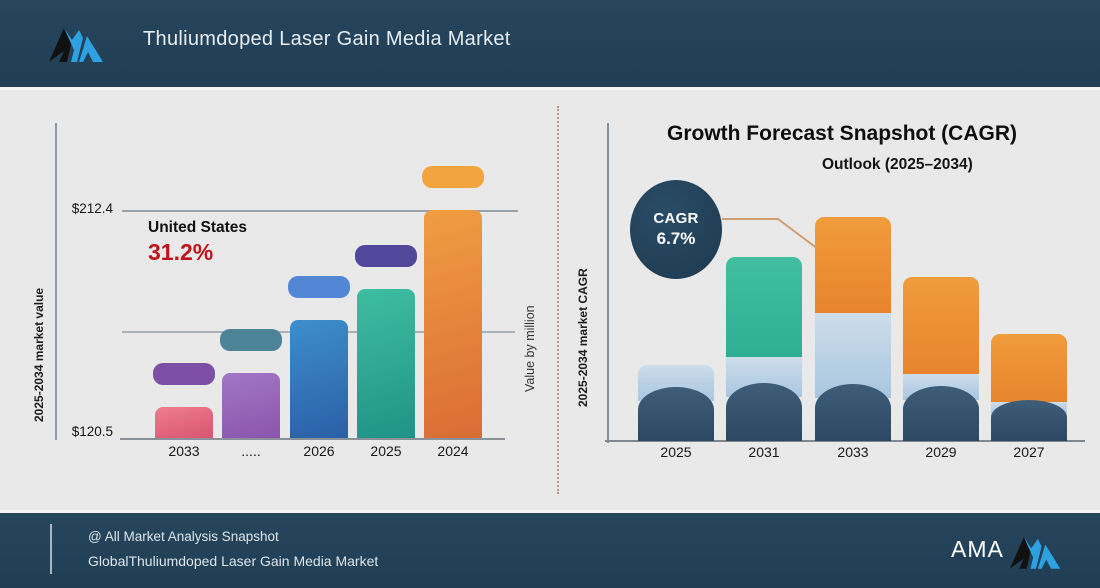 This screenshot has width=1100, height=588. What do you see at coordinates (198, 227) in the screenshot?
I see `us-chart-title: United States` at bounding box center [198, 227].